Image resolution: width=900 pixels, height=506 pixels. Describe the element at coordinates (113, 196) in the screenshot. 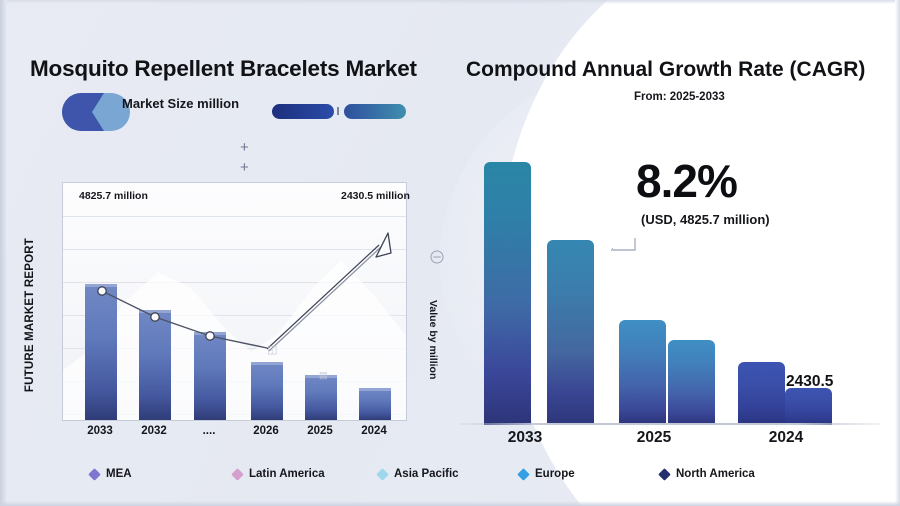

I see `left-chart-start-value: 4825.7 million` at that location.